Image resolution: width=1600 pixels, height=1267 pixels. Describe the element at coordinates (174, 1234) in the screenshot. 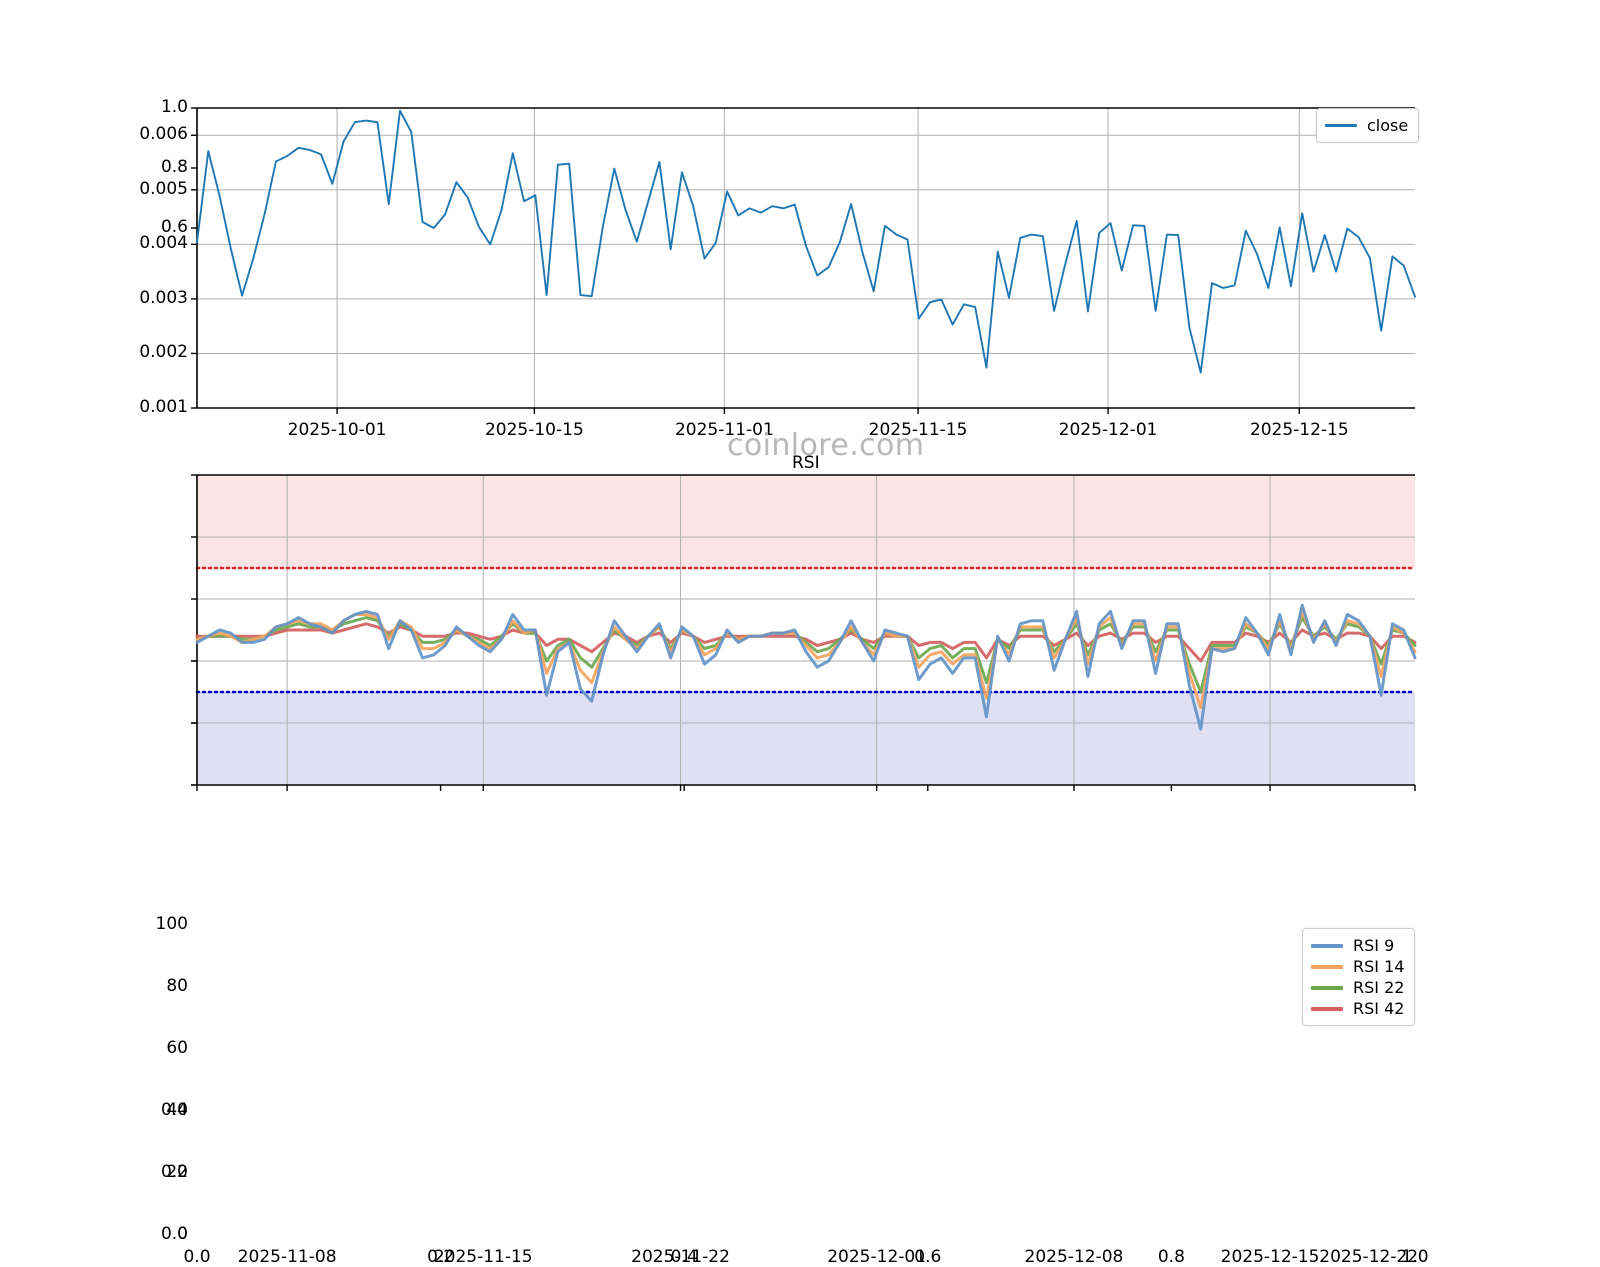

I see `rsi-y-tick-secondary: 0.0` at that location.